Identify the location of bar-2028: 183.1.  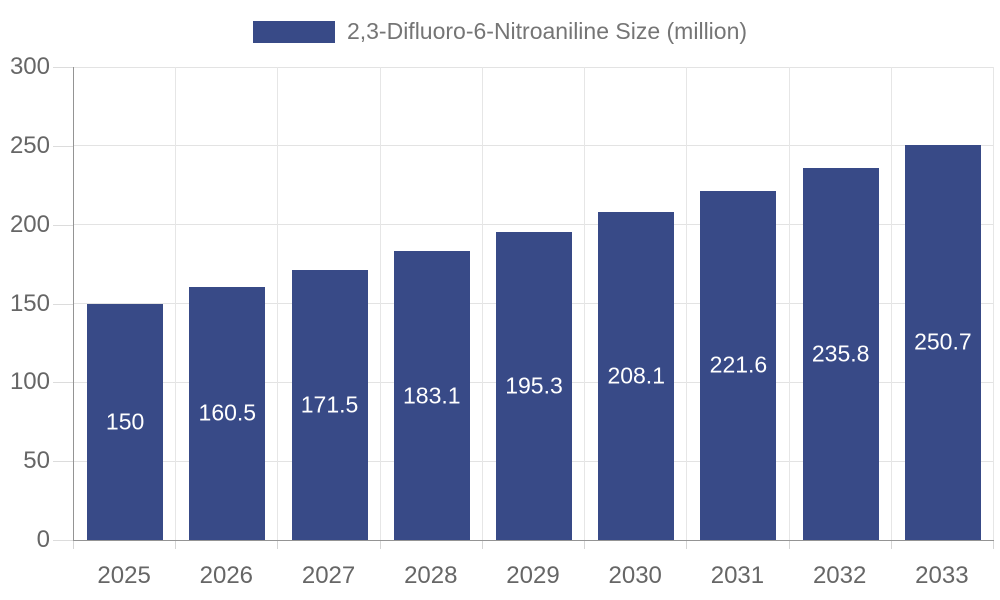
(431, 395).